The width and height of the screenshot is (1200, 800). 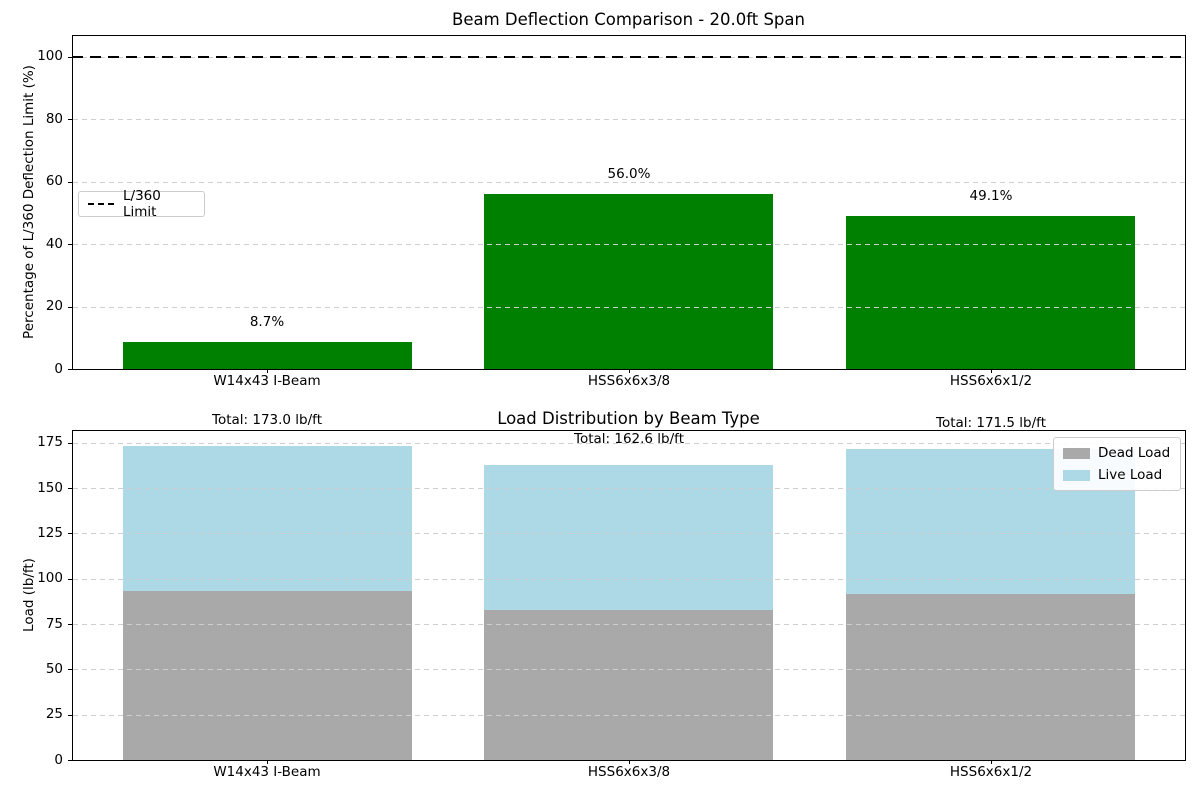 I want to click on live-load-legend-swatch, so click(x=1076, y=475).